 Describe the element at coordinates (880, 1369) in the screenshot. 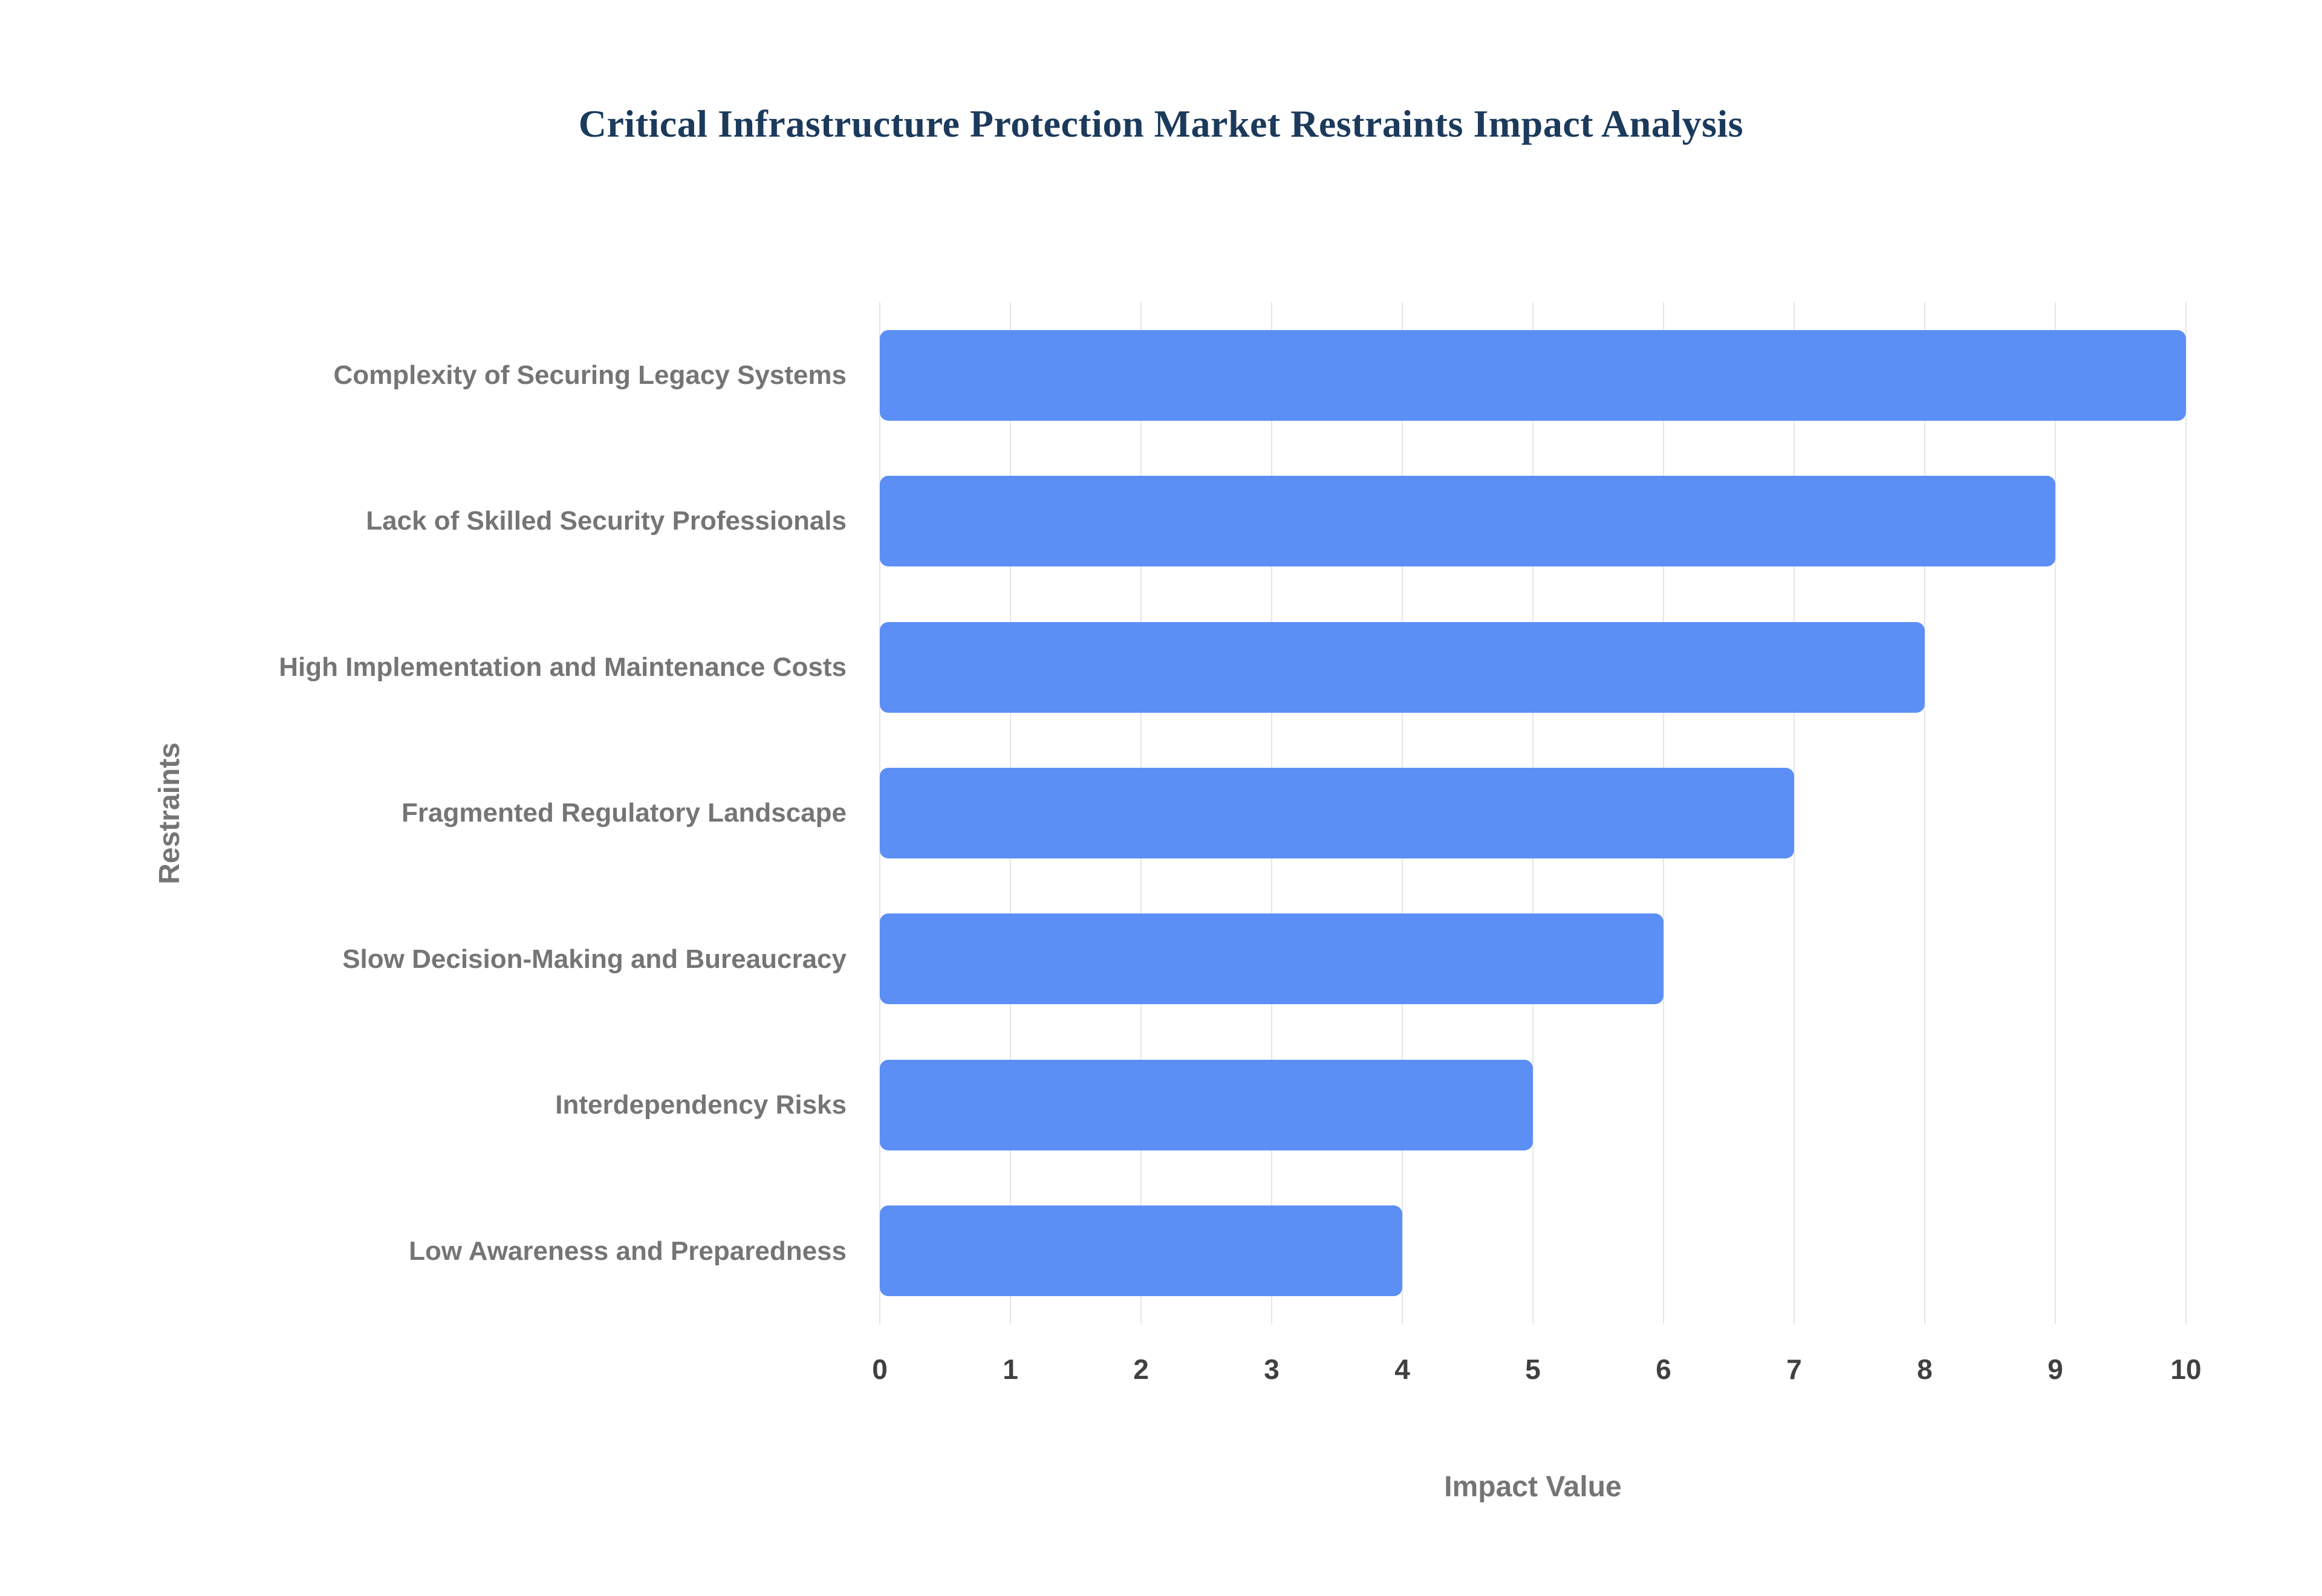

I see `x-tick-label: 0` at that location.